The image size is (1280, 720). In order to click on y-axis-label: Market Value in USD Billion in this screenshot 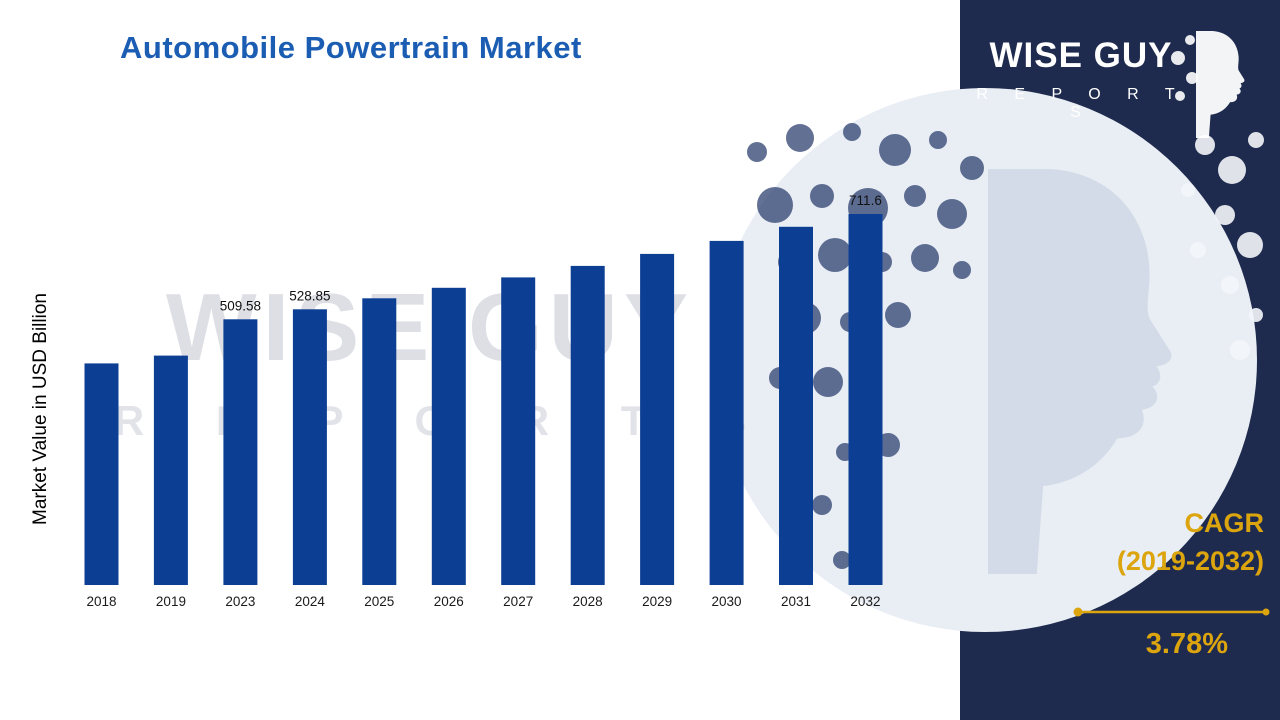, I will do `click(40, 409)`.